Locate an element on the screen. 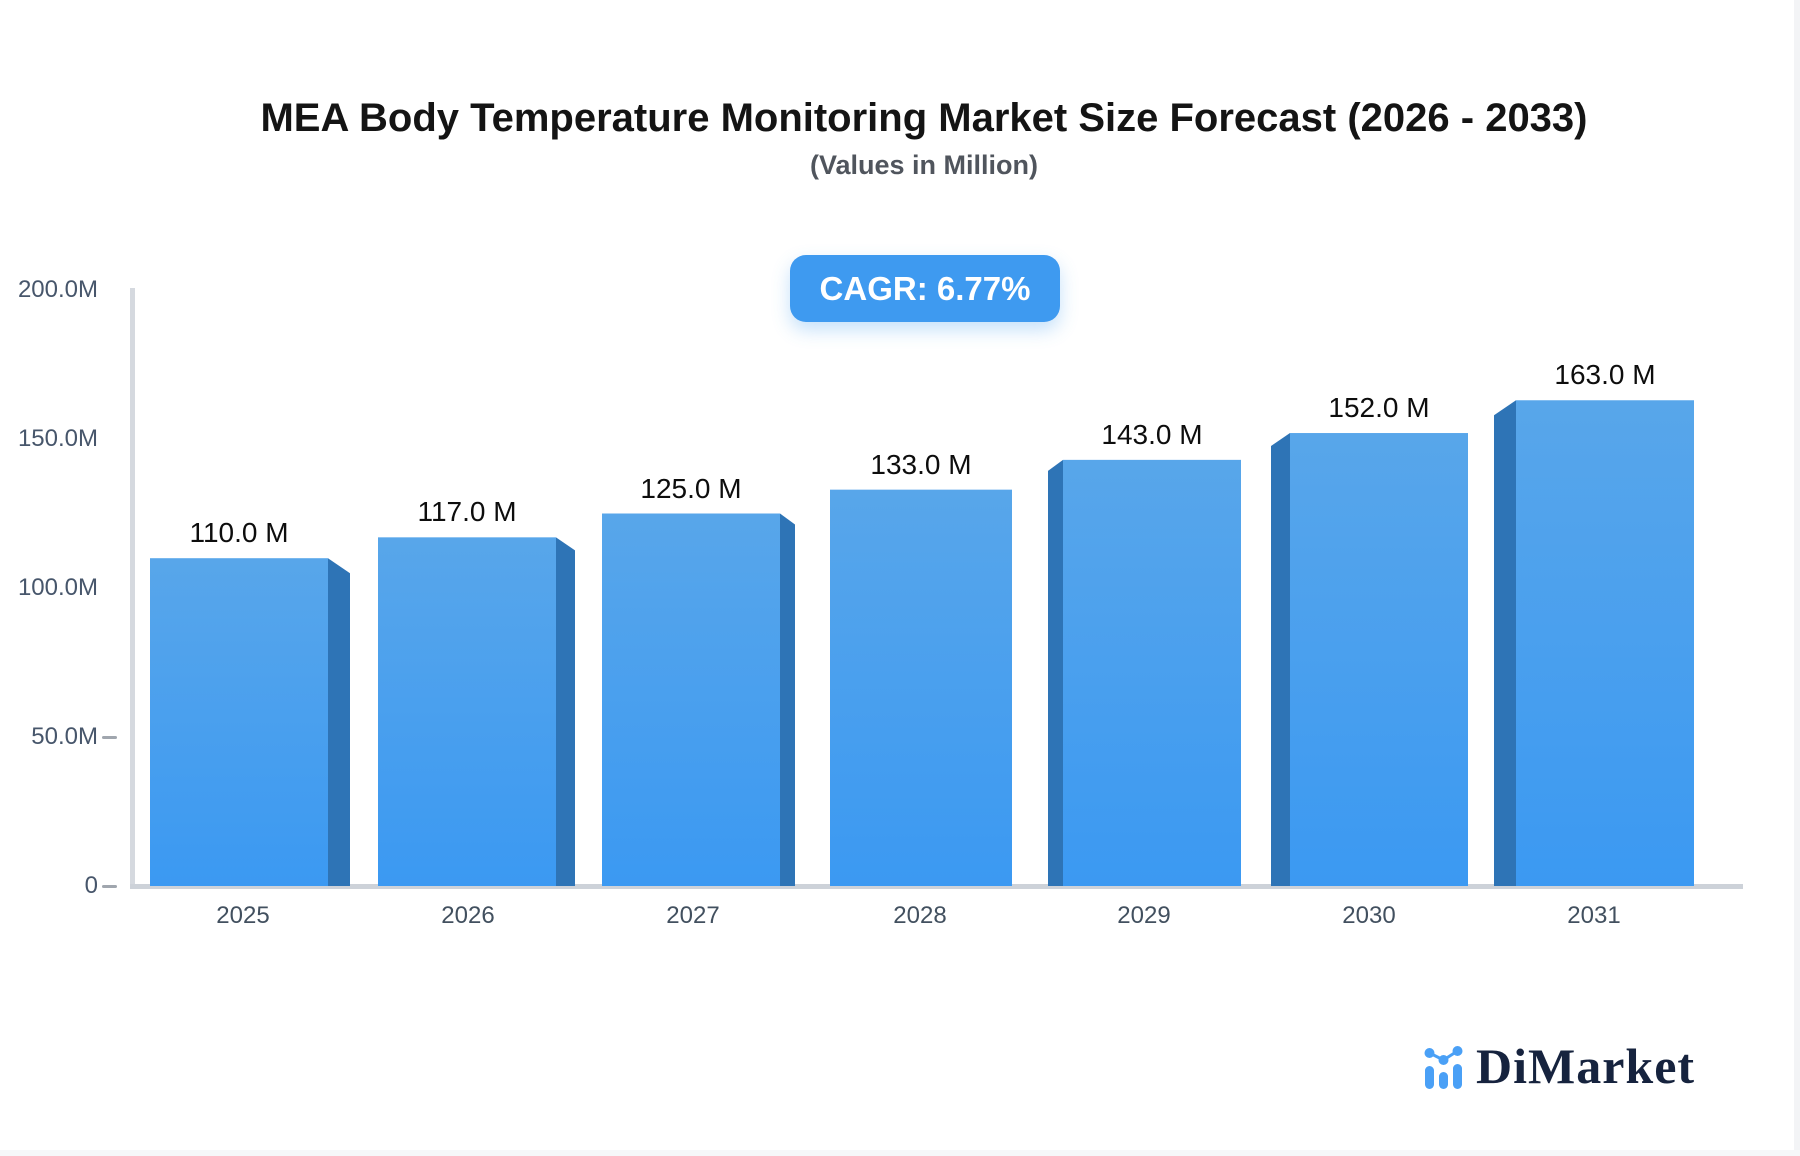  bar-2029 is located at coordinates (1152, 672).